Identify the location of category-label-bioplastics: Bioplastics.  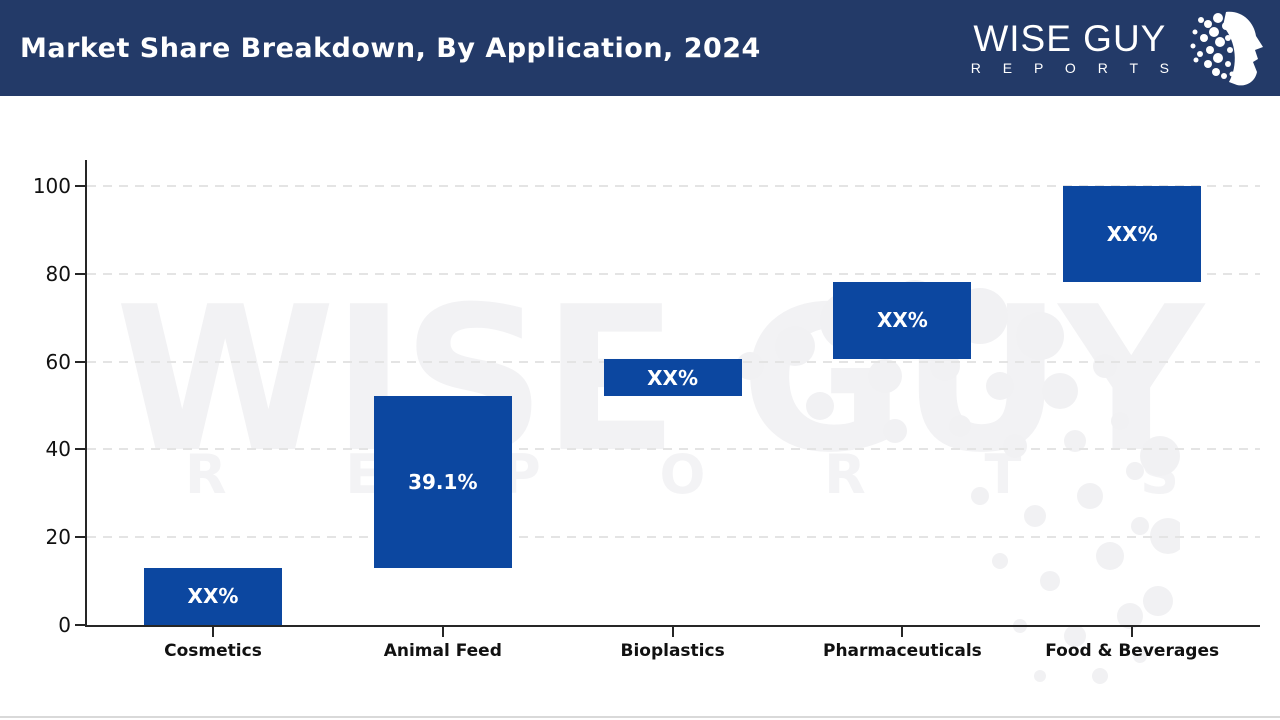
(672, 651).